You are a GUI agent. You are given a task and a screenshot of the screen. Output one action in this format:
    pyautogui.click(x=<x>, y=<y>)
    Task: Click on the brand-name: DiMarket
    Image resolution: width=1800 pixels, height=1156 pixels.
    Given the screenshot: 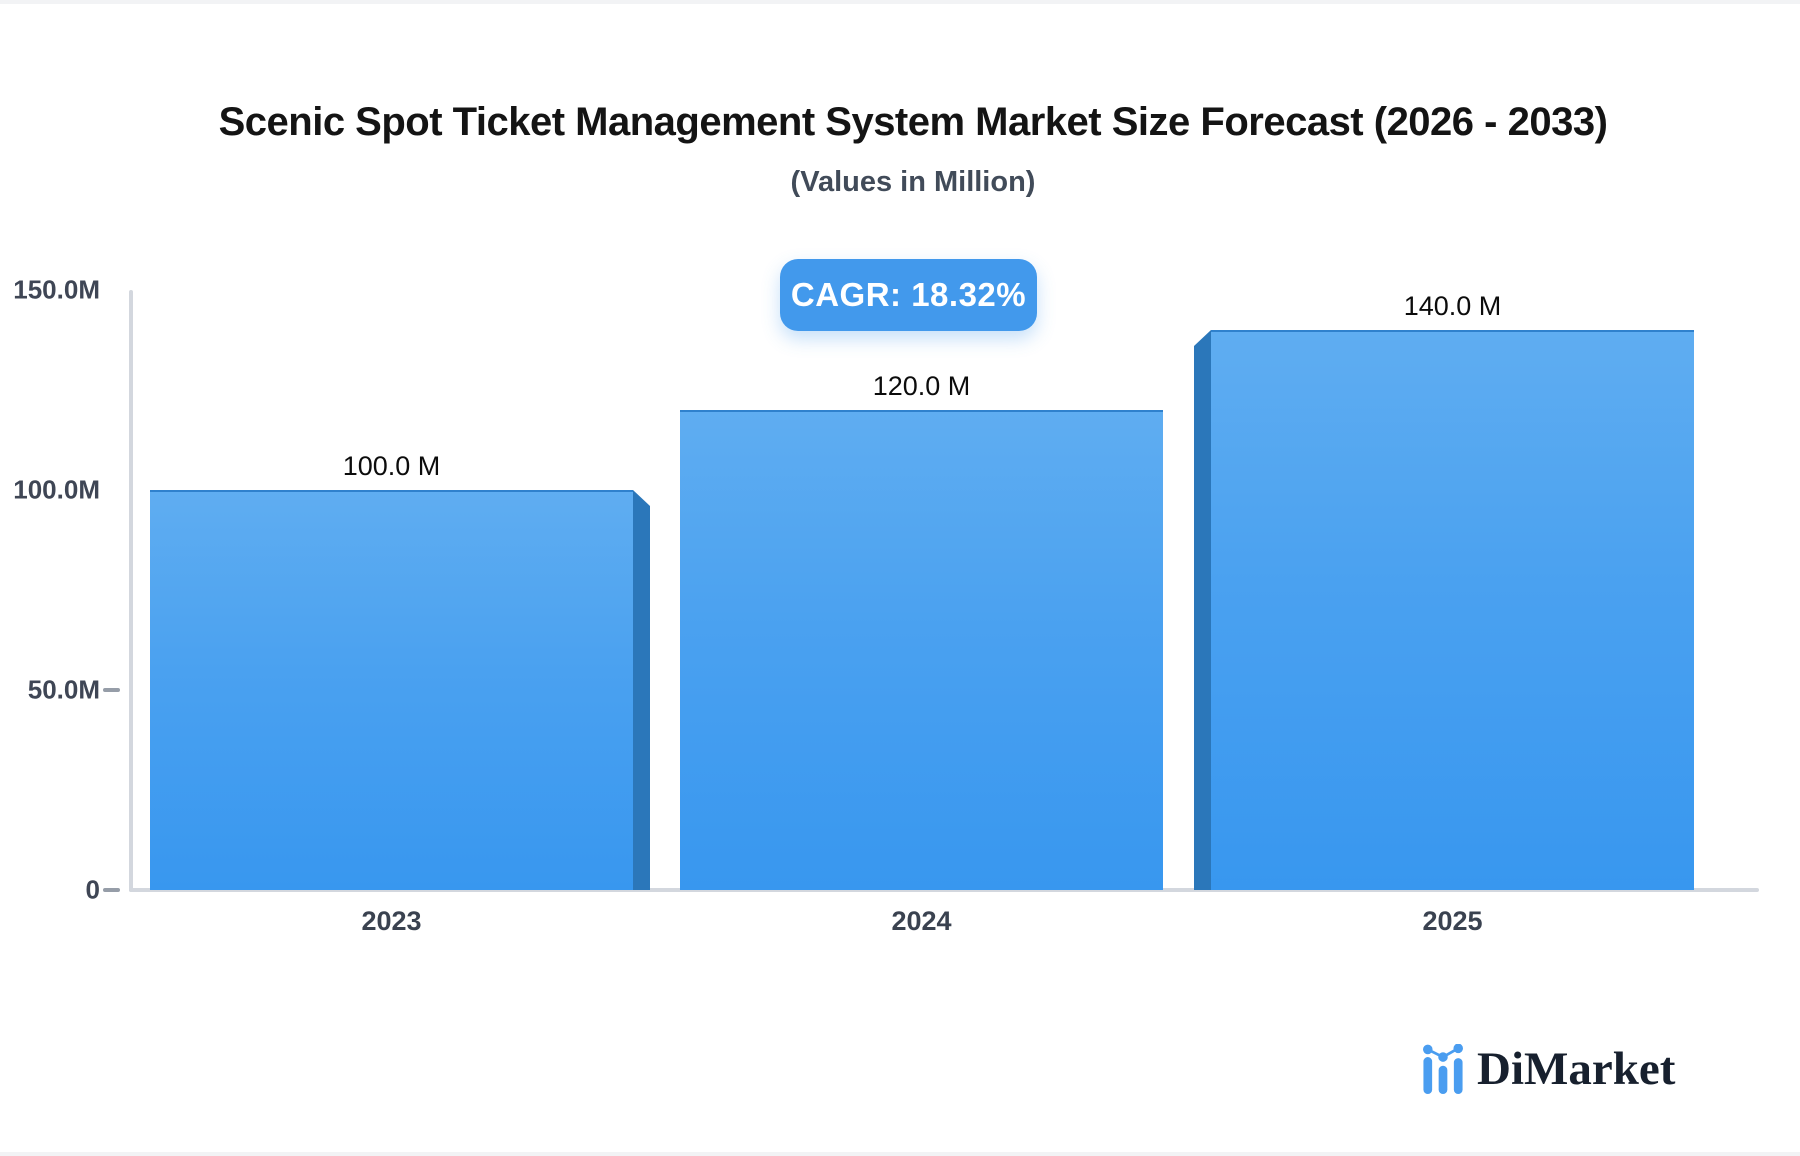 What is the action you would take?
    pyautogui.click(x=1576, y=1068)
    